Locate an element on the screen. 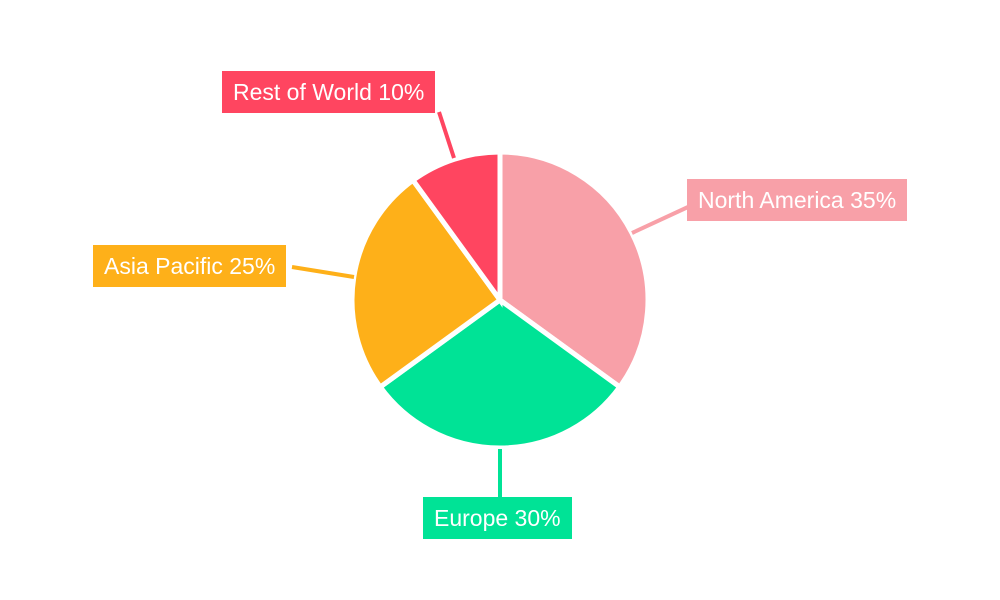 The image size is (1000, 600). slice-label-north-america: North America 35% is located at coordinates (797, 200).